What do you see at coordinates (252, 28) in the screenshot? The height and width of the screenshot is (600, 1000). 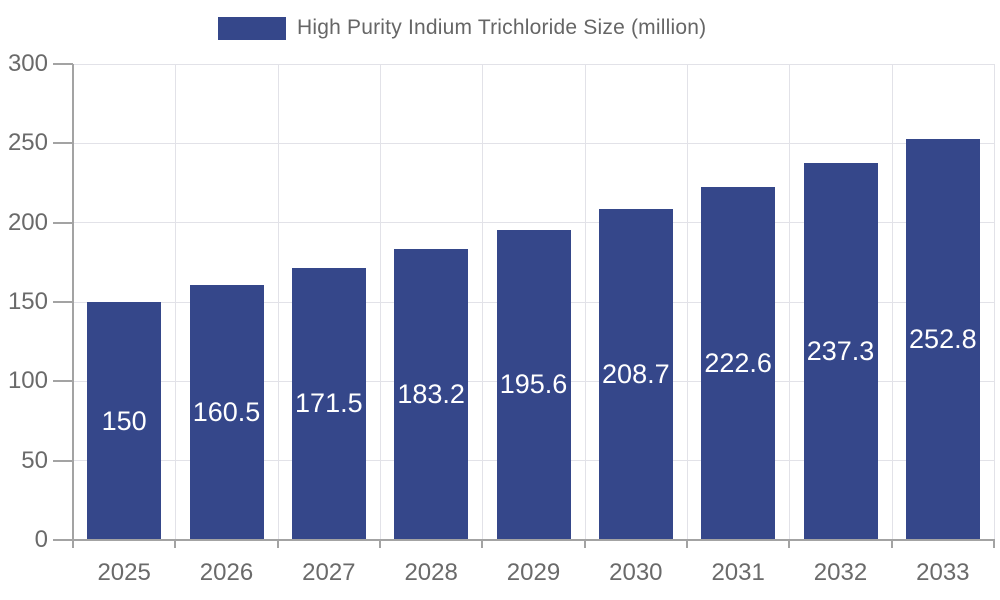 I see `legend-swatch` at bounding box center [252, 28].